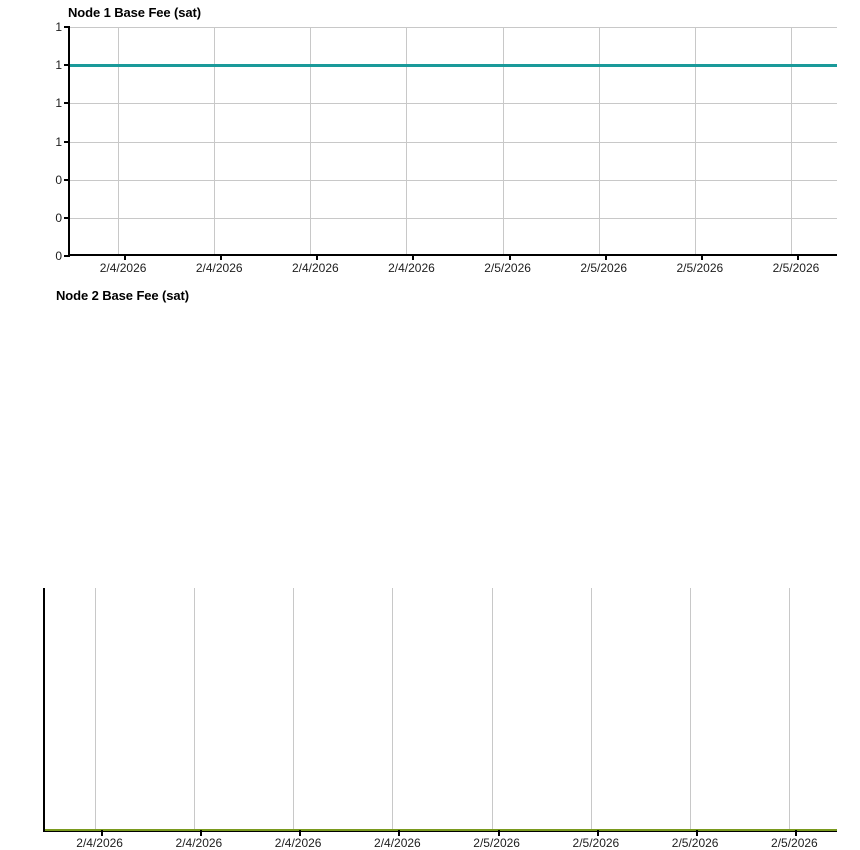 The height and width of the screenshot is (850, 860). Describe the element at coordinates (46, 141) in the screenshot. I see `y-axis-labels-chart-1: 1 1 1 1 0 0 0` at that location.